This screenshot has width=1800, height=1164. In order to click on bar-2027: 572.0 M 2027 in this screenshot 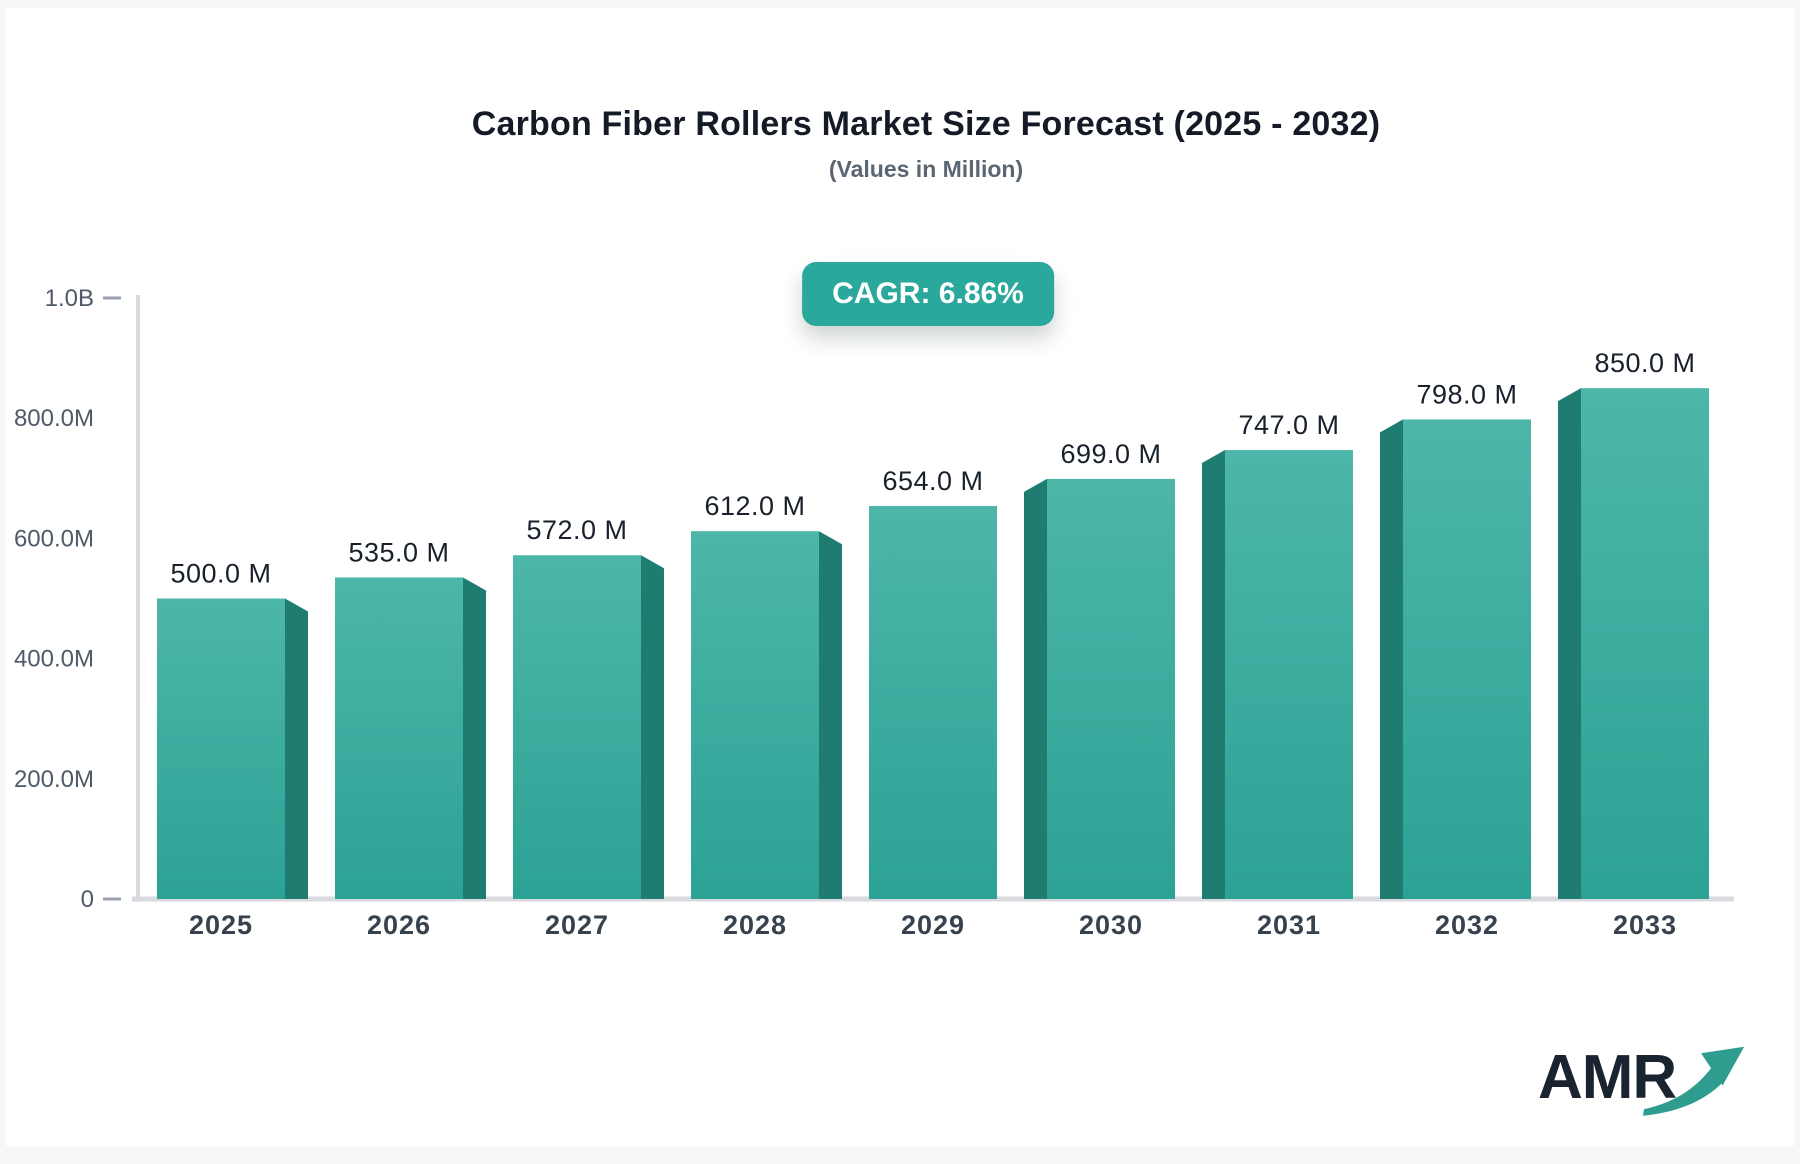, I will do `click(588, 727)`.